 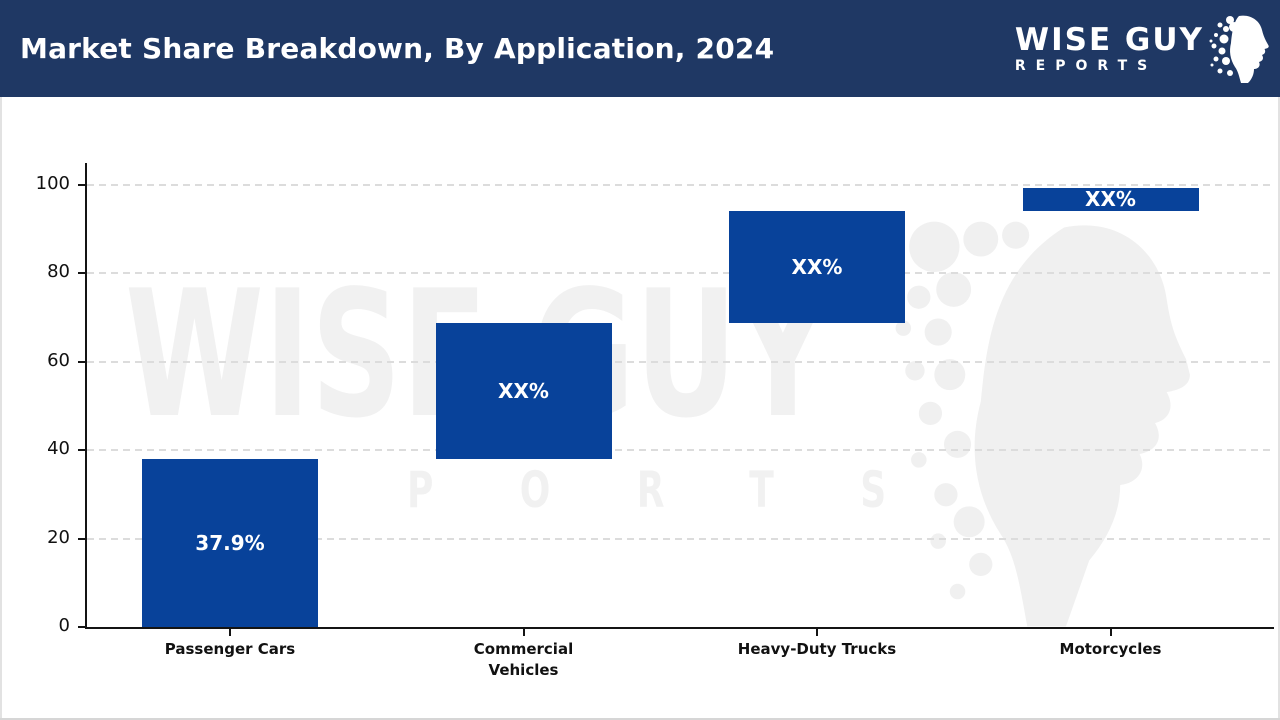 What do you see at coordinates (817, 632) in the screenshot?
I see `x-tick-mark-heavy-duty-trucks` at bounding box center [817, 632].